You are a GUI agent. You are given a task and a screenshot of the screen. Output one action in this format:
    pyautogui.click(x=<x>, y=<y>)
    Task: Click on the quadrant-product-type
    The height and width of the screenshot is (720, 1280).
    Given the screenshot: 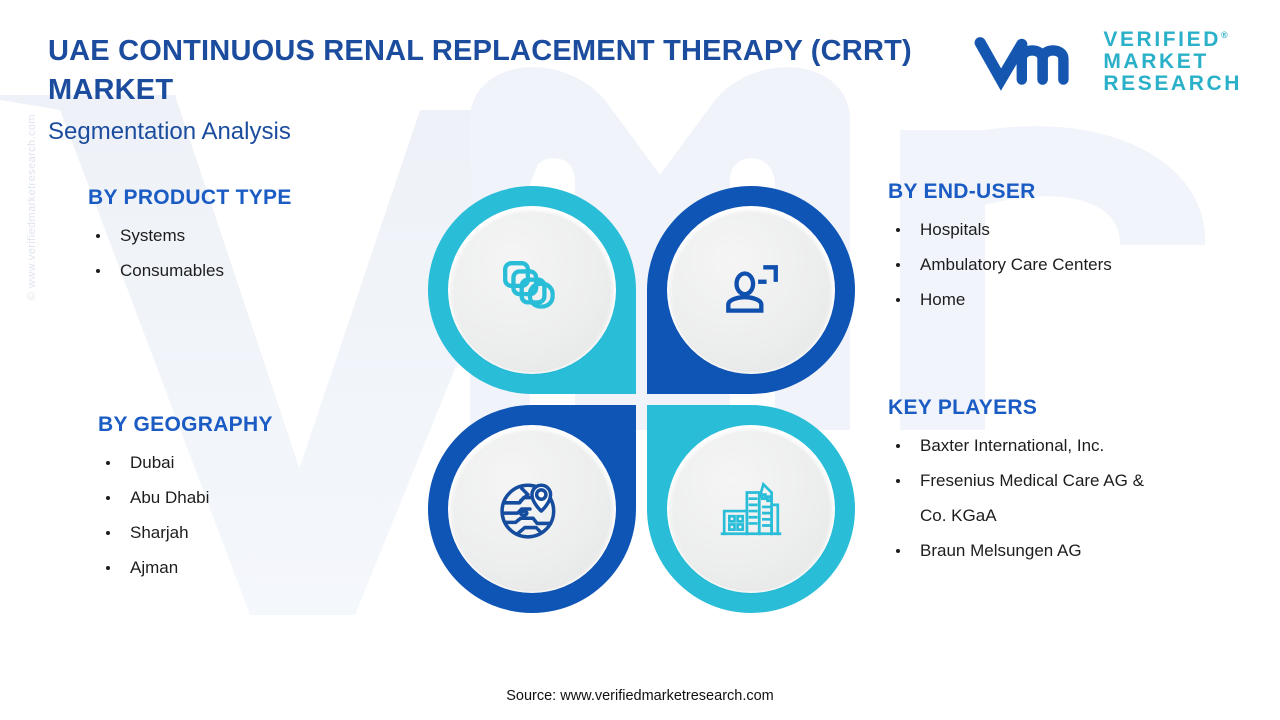 What is the action you would take?
    pyautogui.click(x=532, y=290)
    